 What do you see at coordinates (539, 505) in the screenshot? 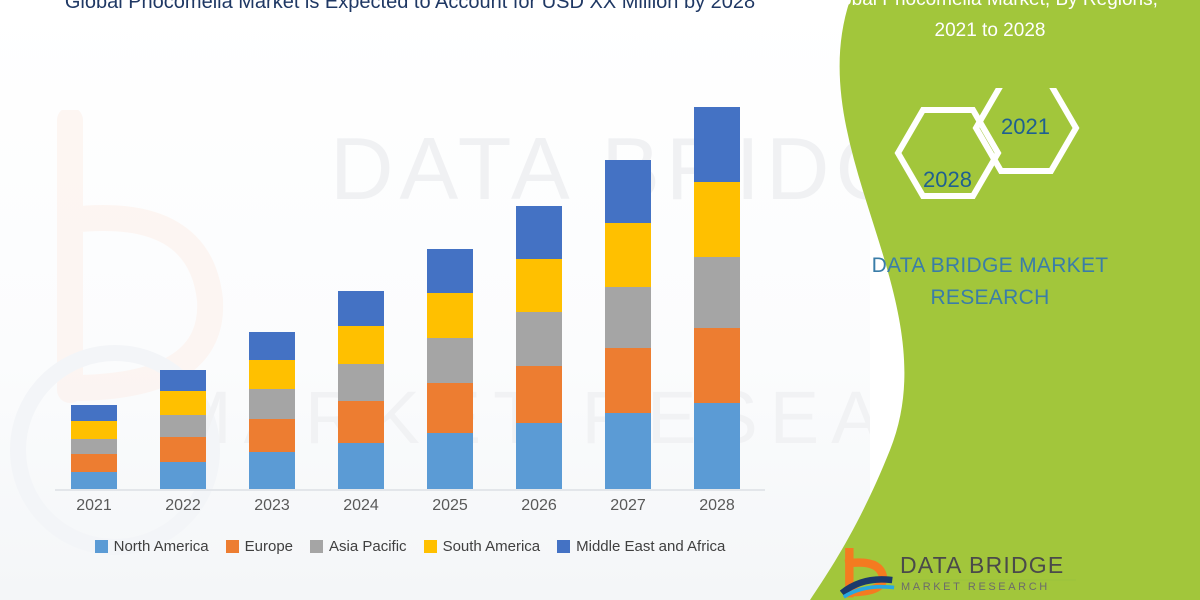
I see `x-axis-tick-2026: 2026` at bounding box center [539, 505].